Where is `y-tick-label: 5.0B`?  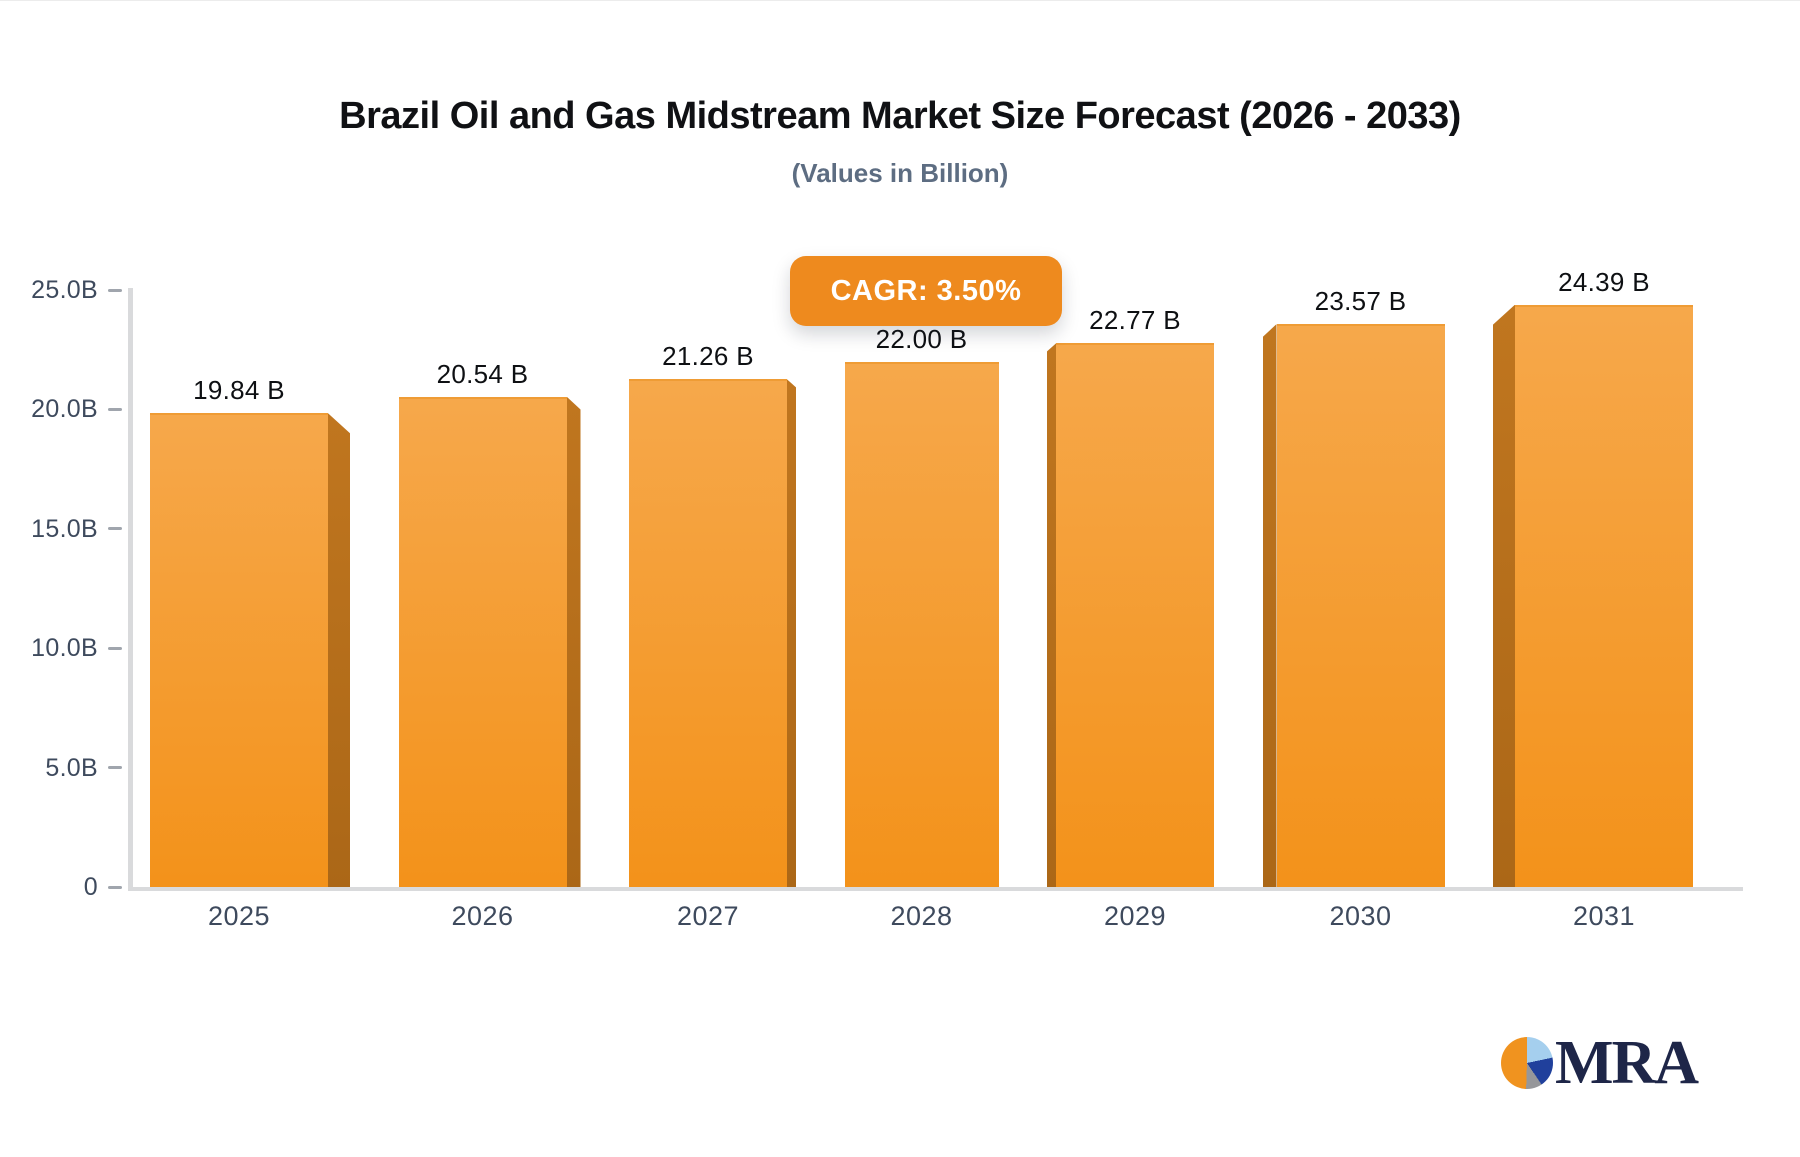
y-tick-label: 5.0B is located at coordinates (71, 767).